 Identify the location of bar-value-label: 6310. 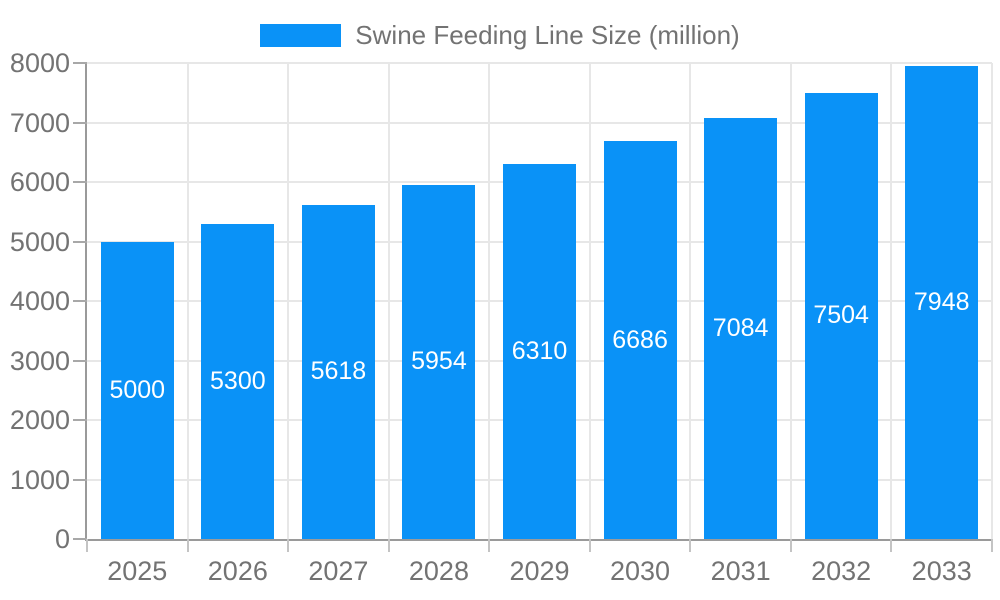
(539, 350).